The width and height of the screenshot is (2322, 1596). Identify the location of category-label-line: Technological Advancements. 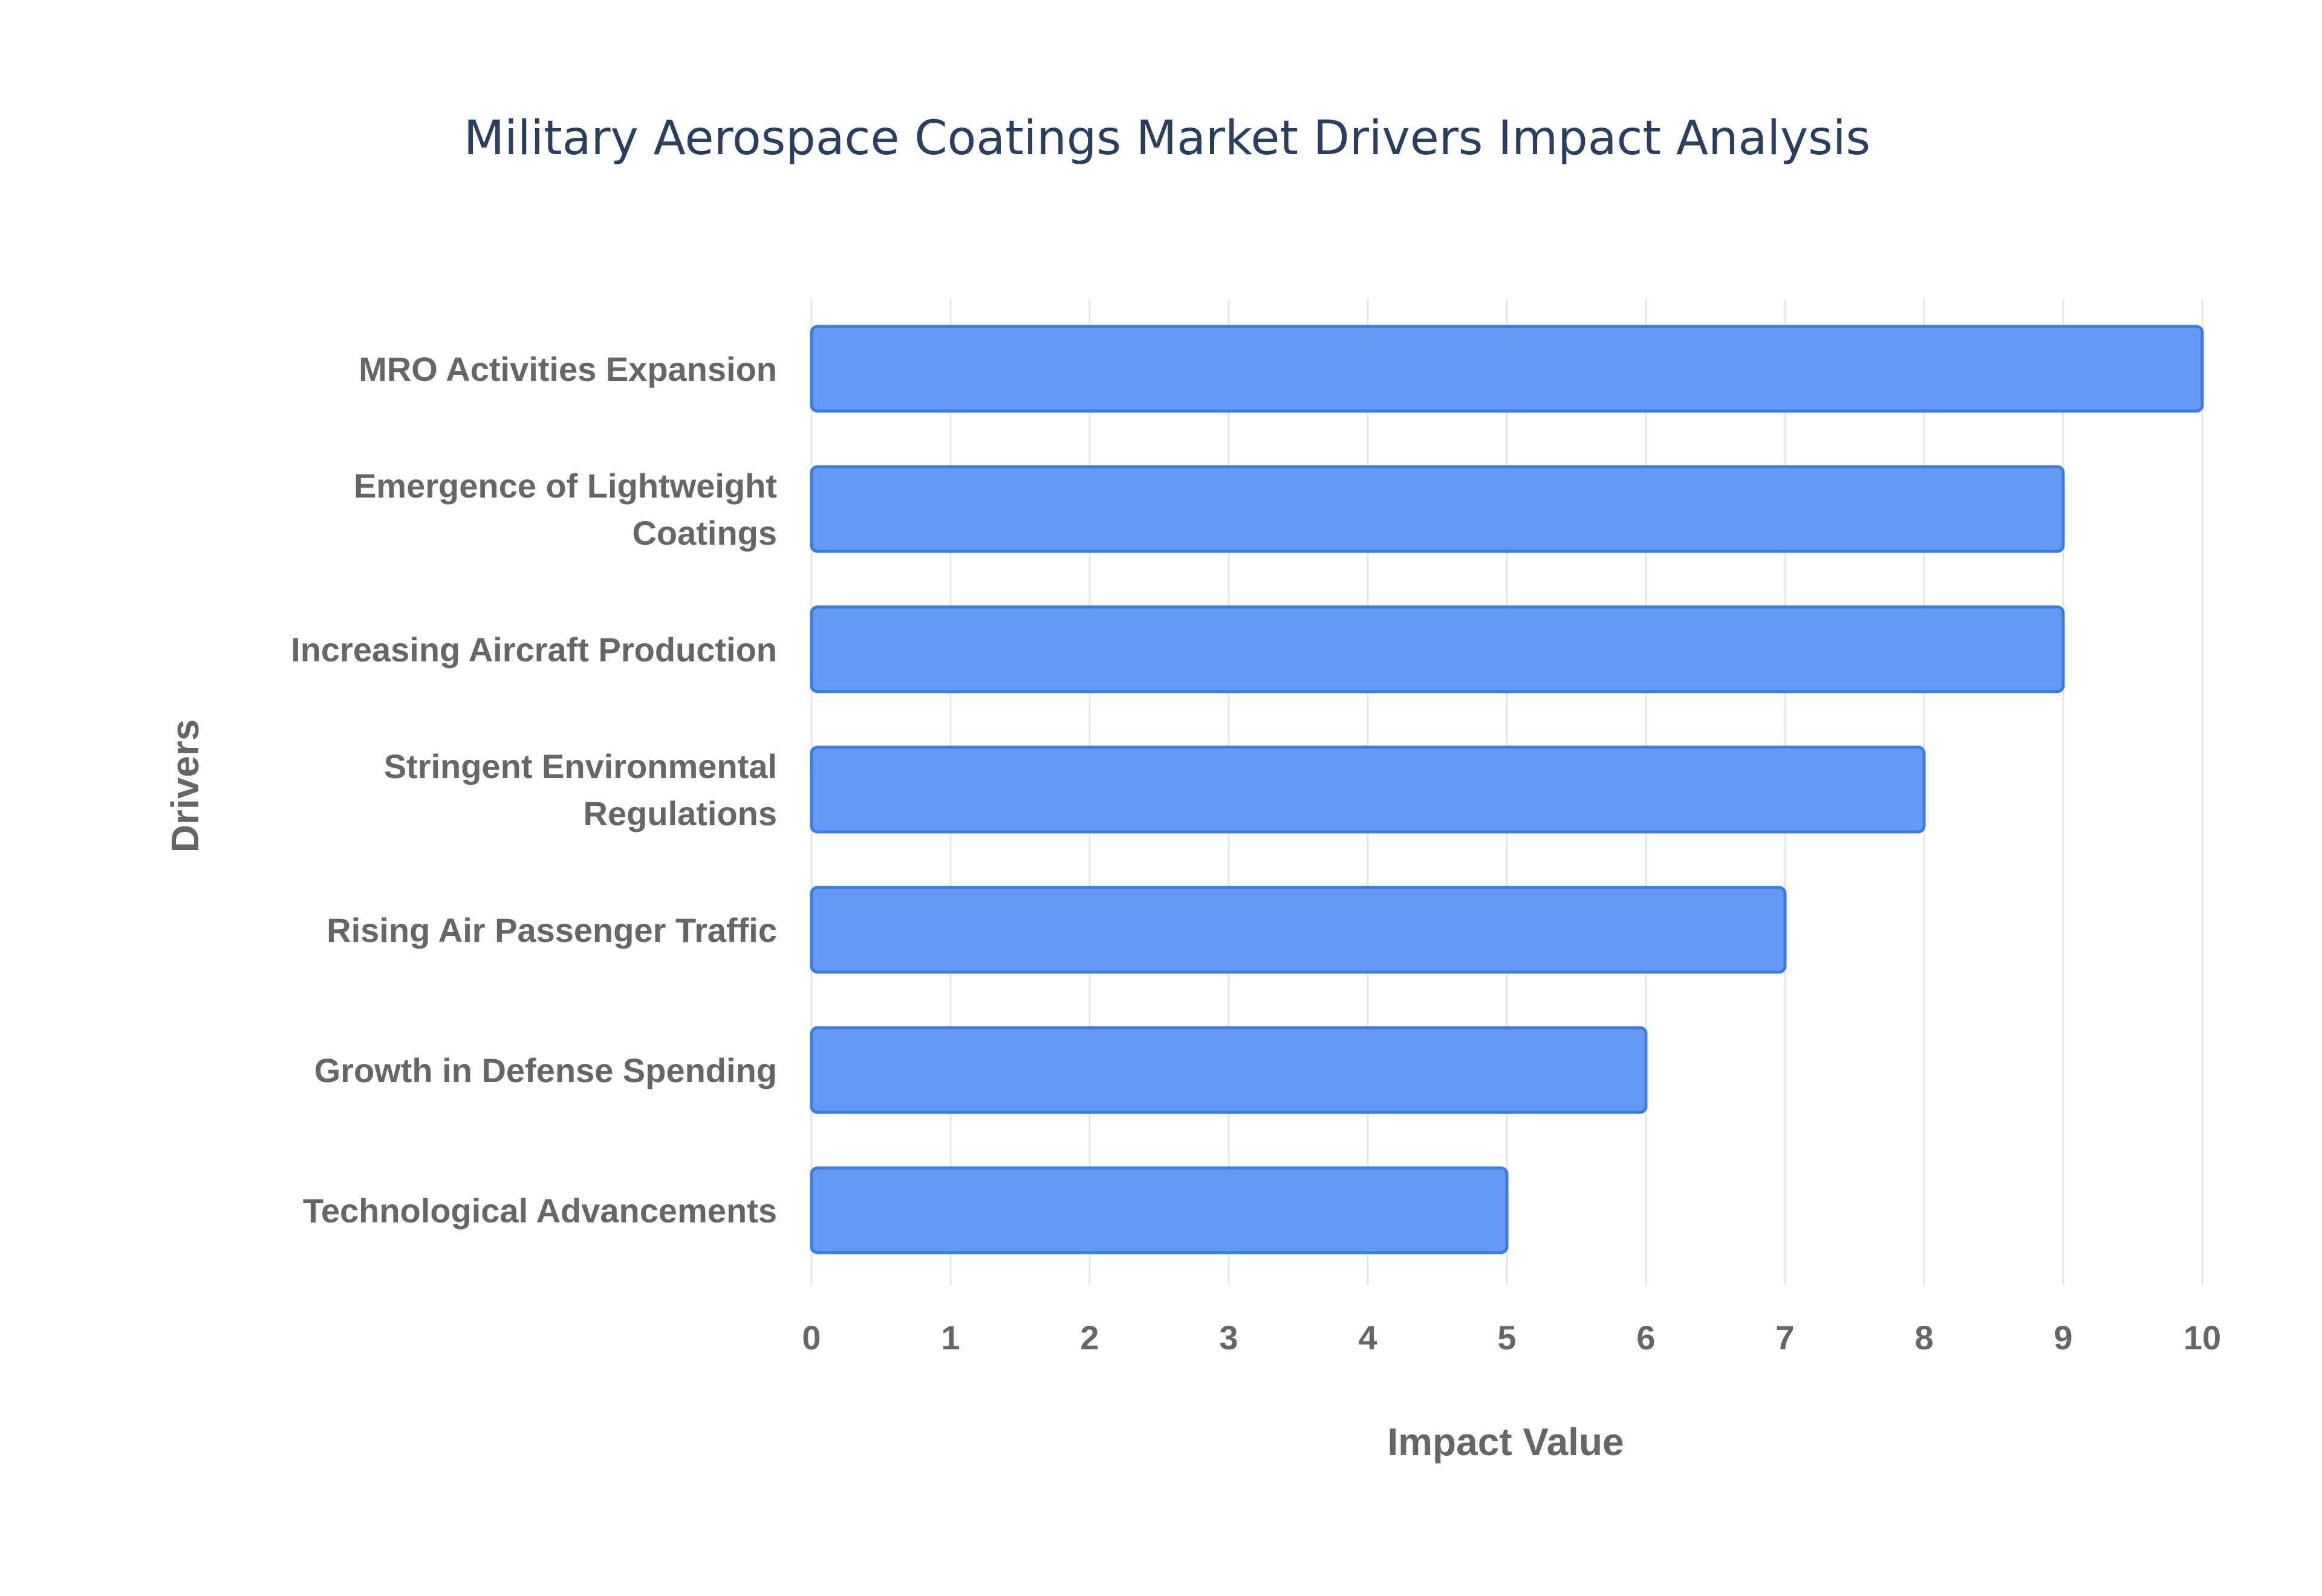
(540, 1211).